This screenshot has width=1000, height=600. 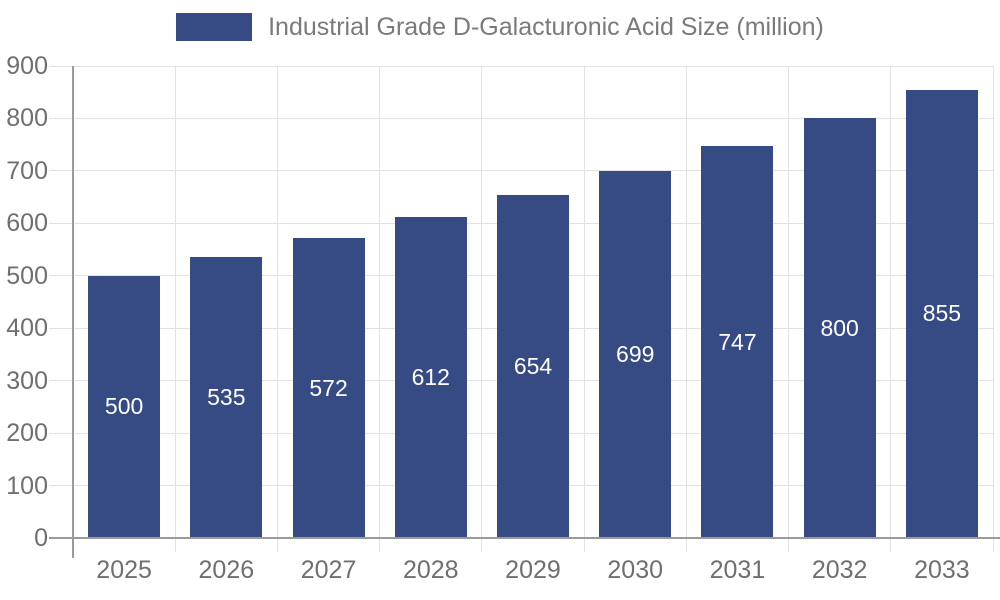 I want to click on y-tick-label: 0, so click(x=41, y=538).